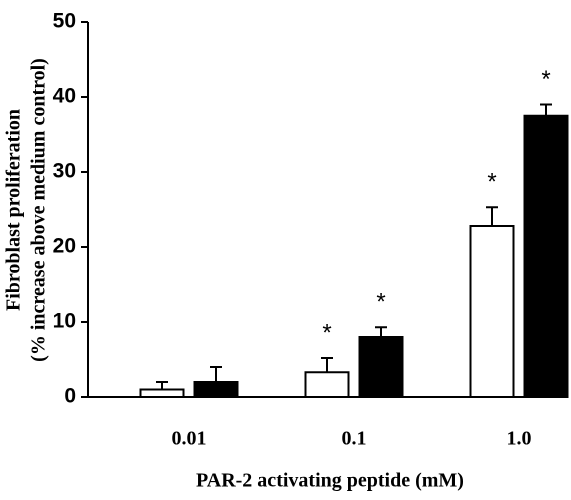 The height and width of the screenshot is (500, 571). Describe the element at coordinates (64, 246) in the screenshot. I see `y-tick-label: 20` at that location.